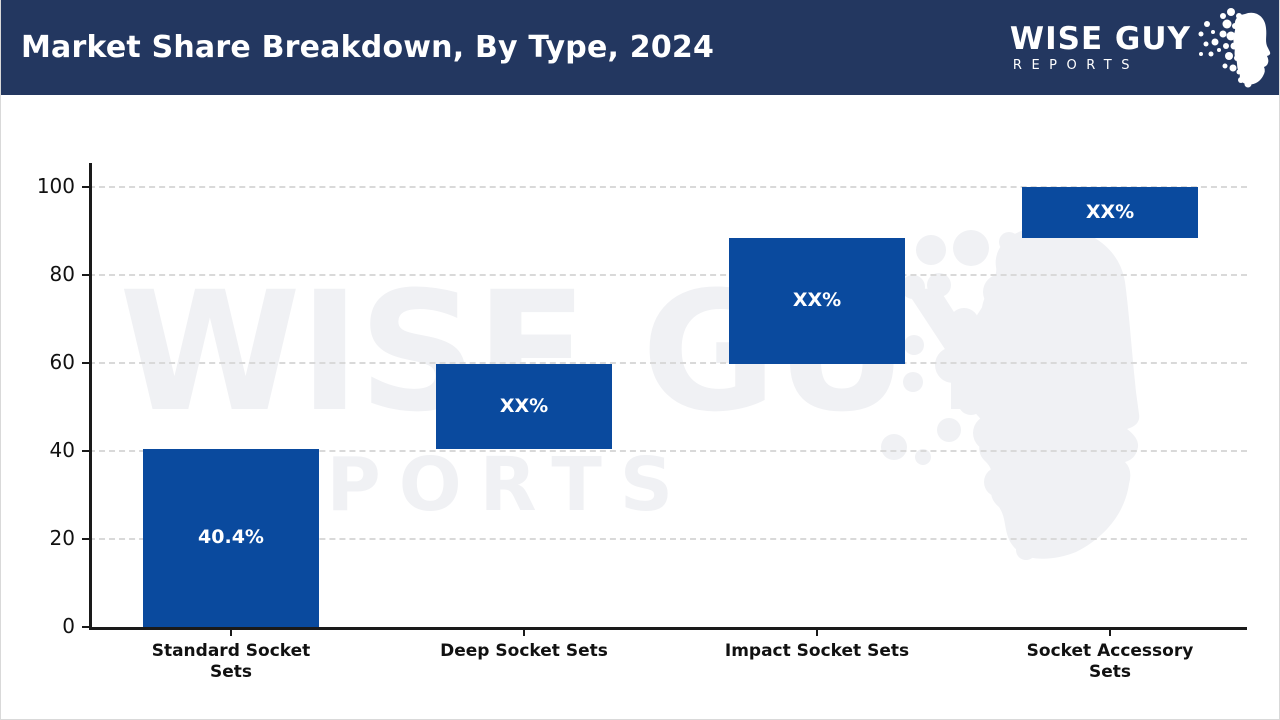 The image size is (1280, 720). What do you see at coordinates (1100, 38) in the screenshot?
I see `brand-name: WISE GUY` at bounding box center [1100, 38].